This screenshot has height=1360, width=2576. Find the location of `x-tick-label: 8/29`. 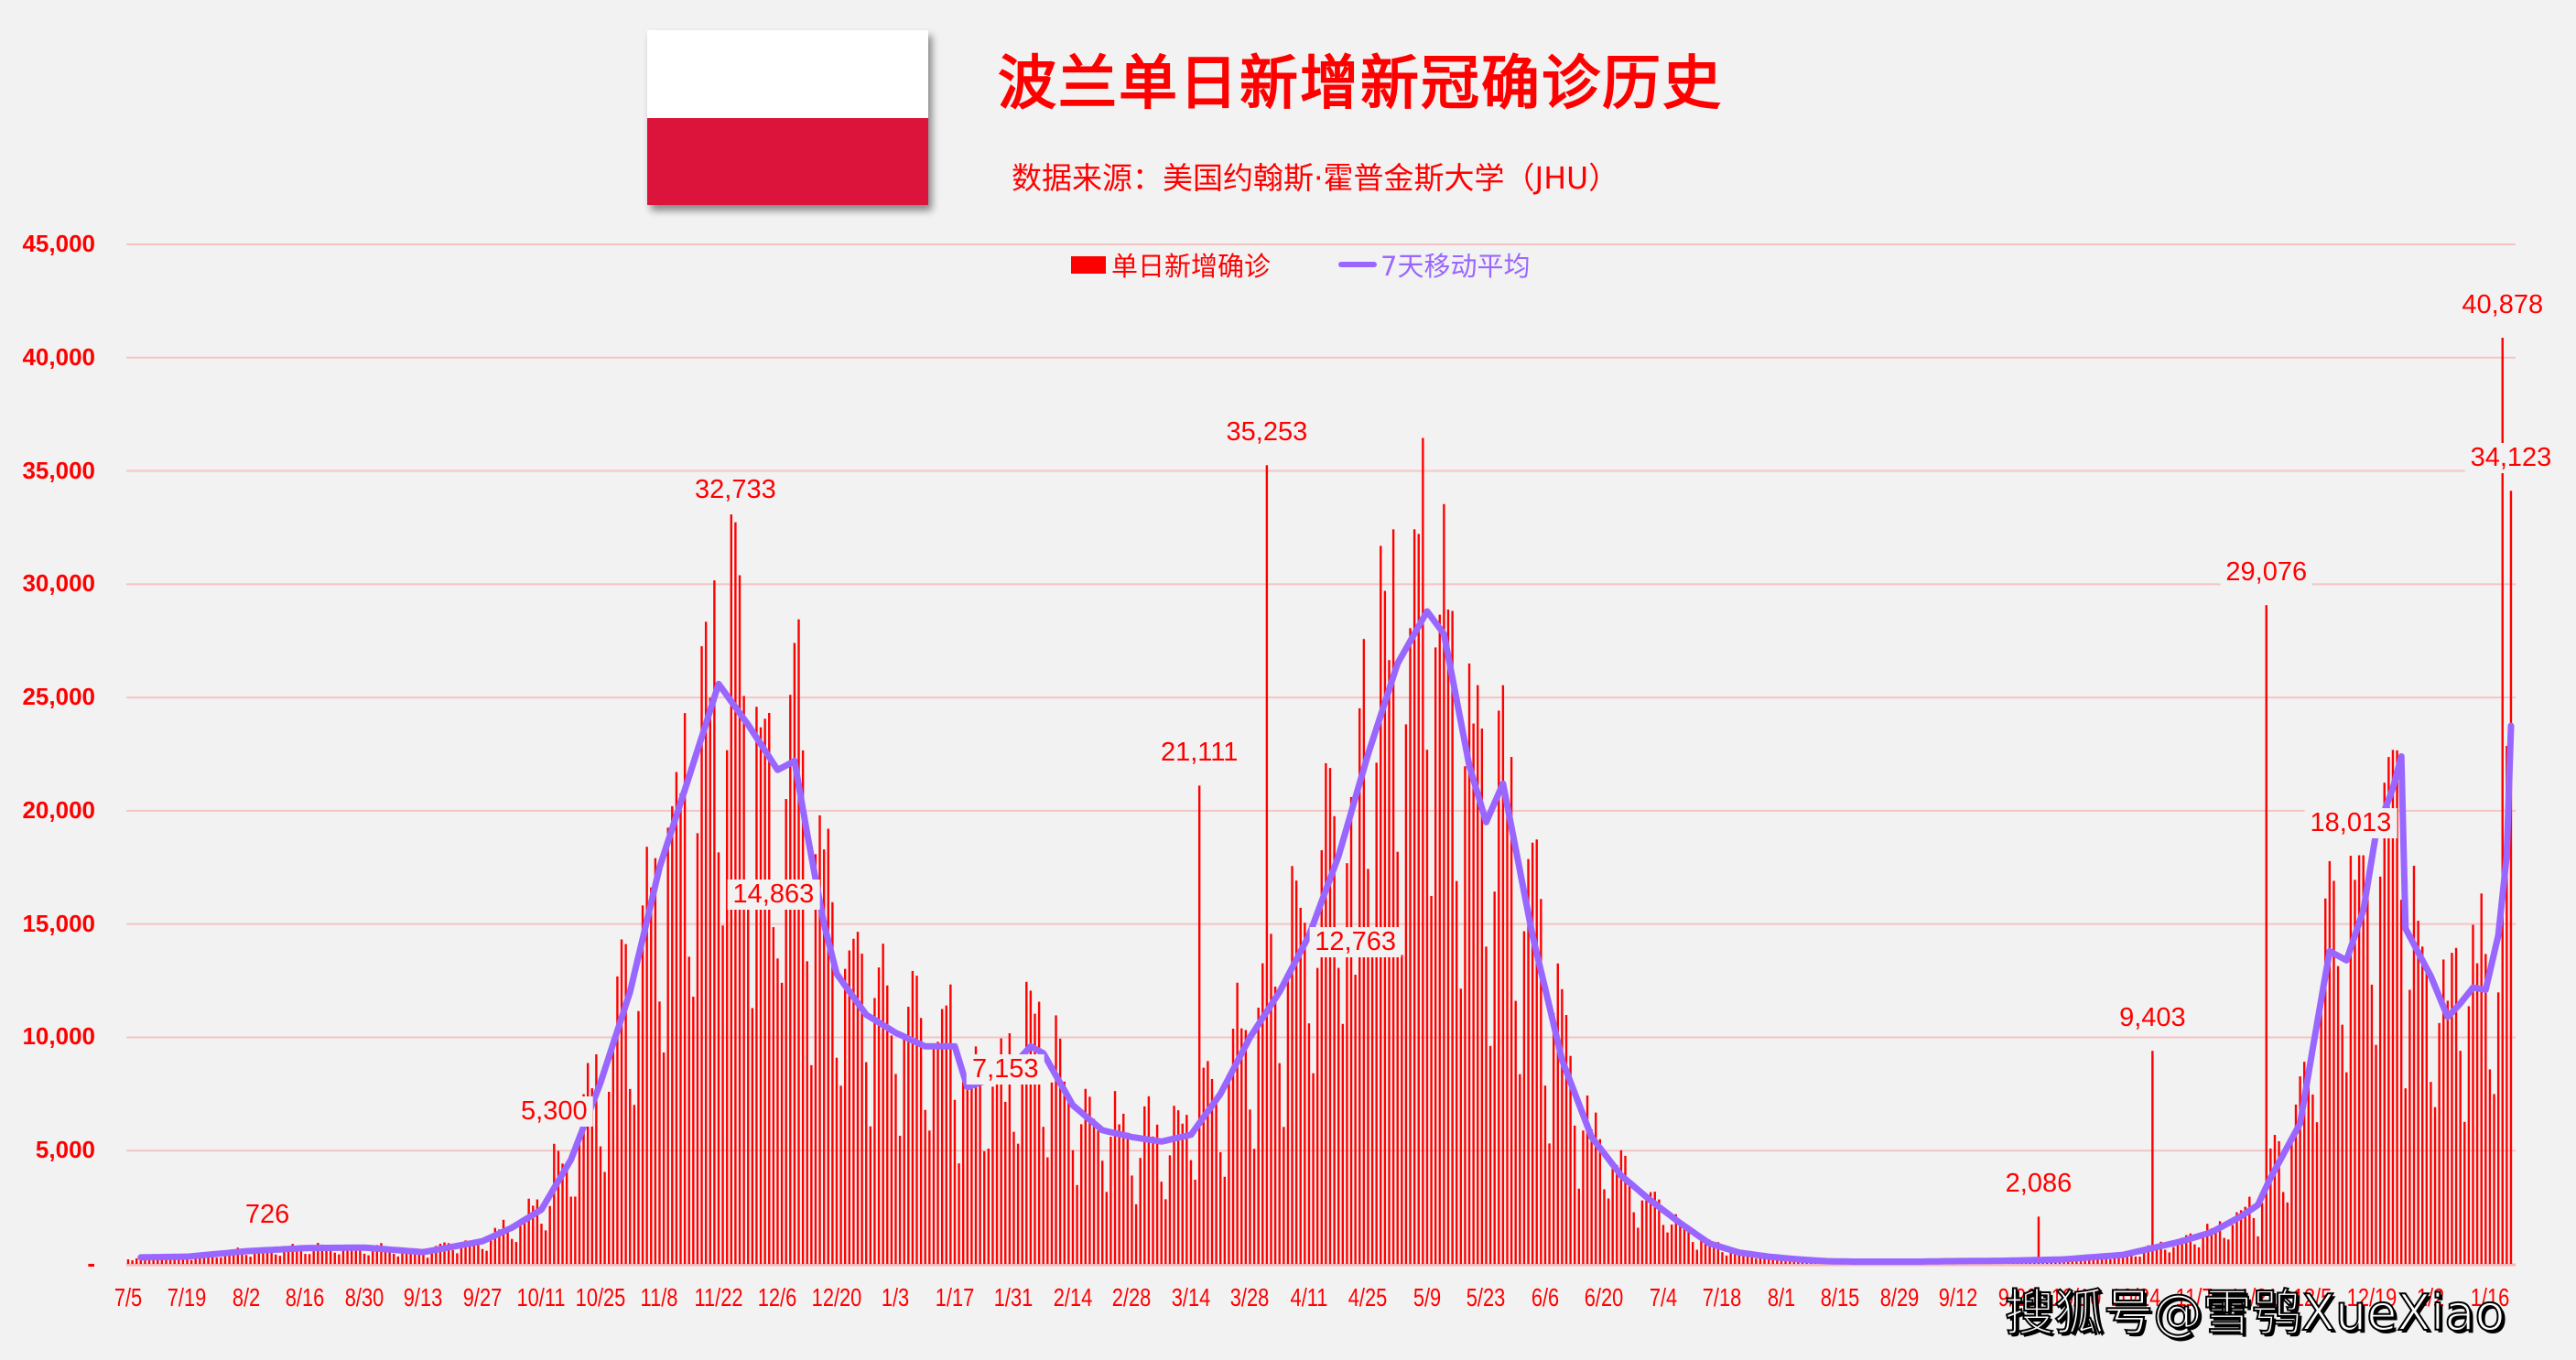

x-tick-label: 8/29 is located at coordinates (1900, 1297).